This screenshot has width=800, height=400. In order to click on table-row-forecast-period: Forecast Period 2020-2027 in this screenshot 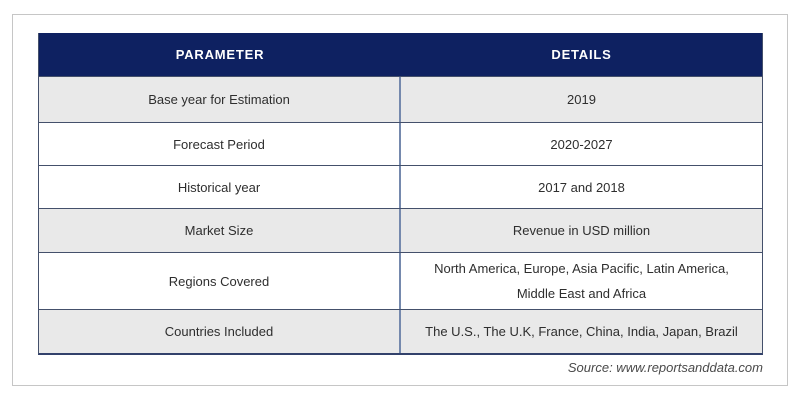, I will do `click(400, 143)`.